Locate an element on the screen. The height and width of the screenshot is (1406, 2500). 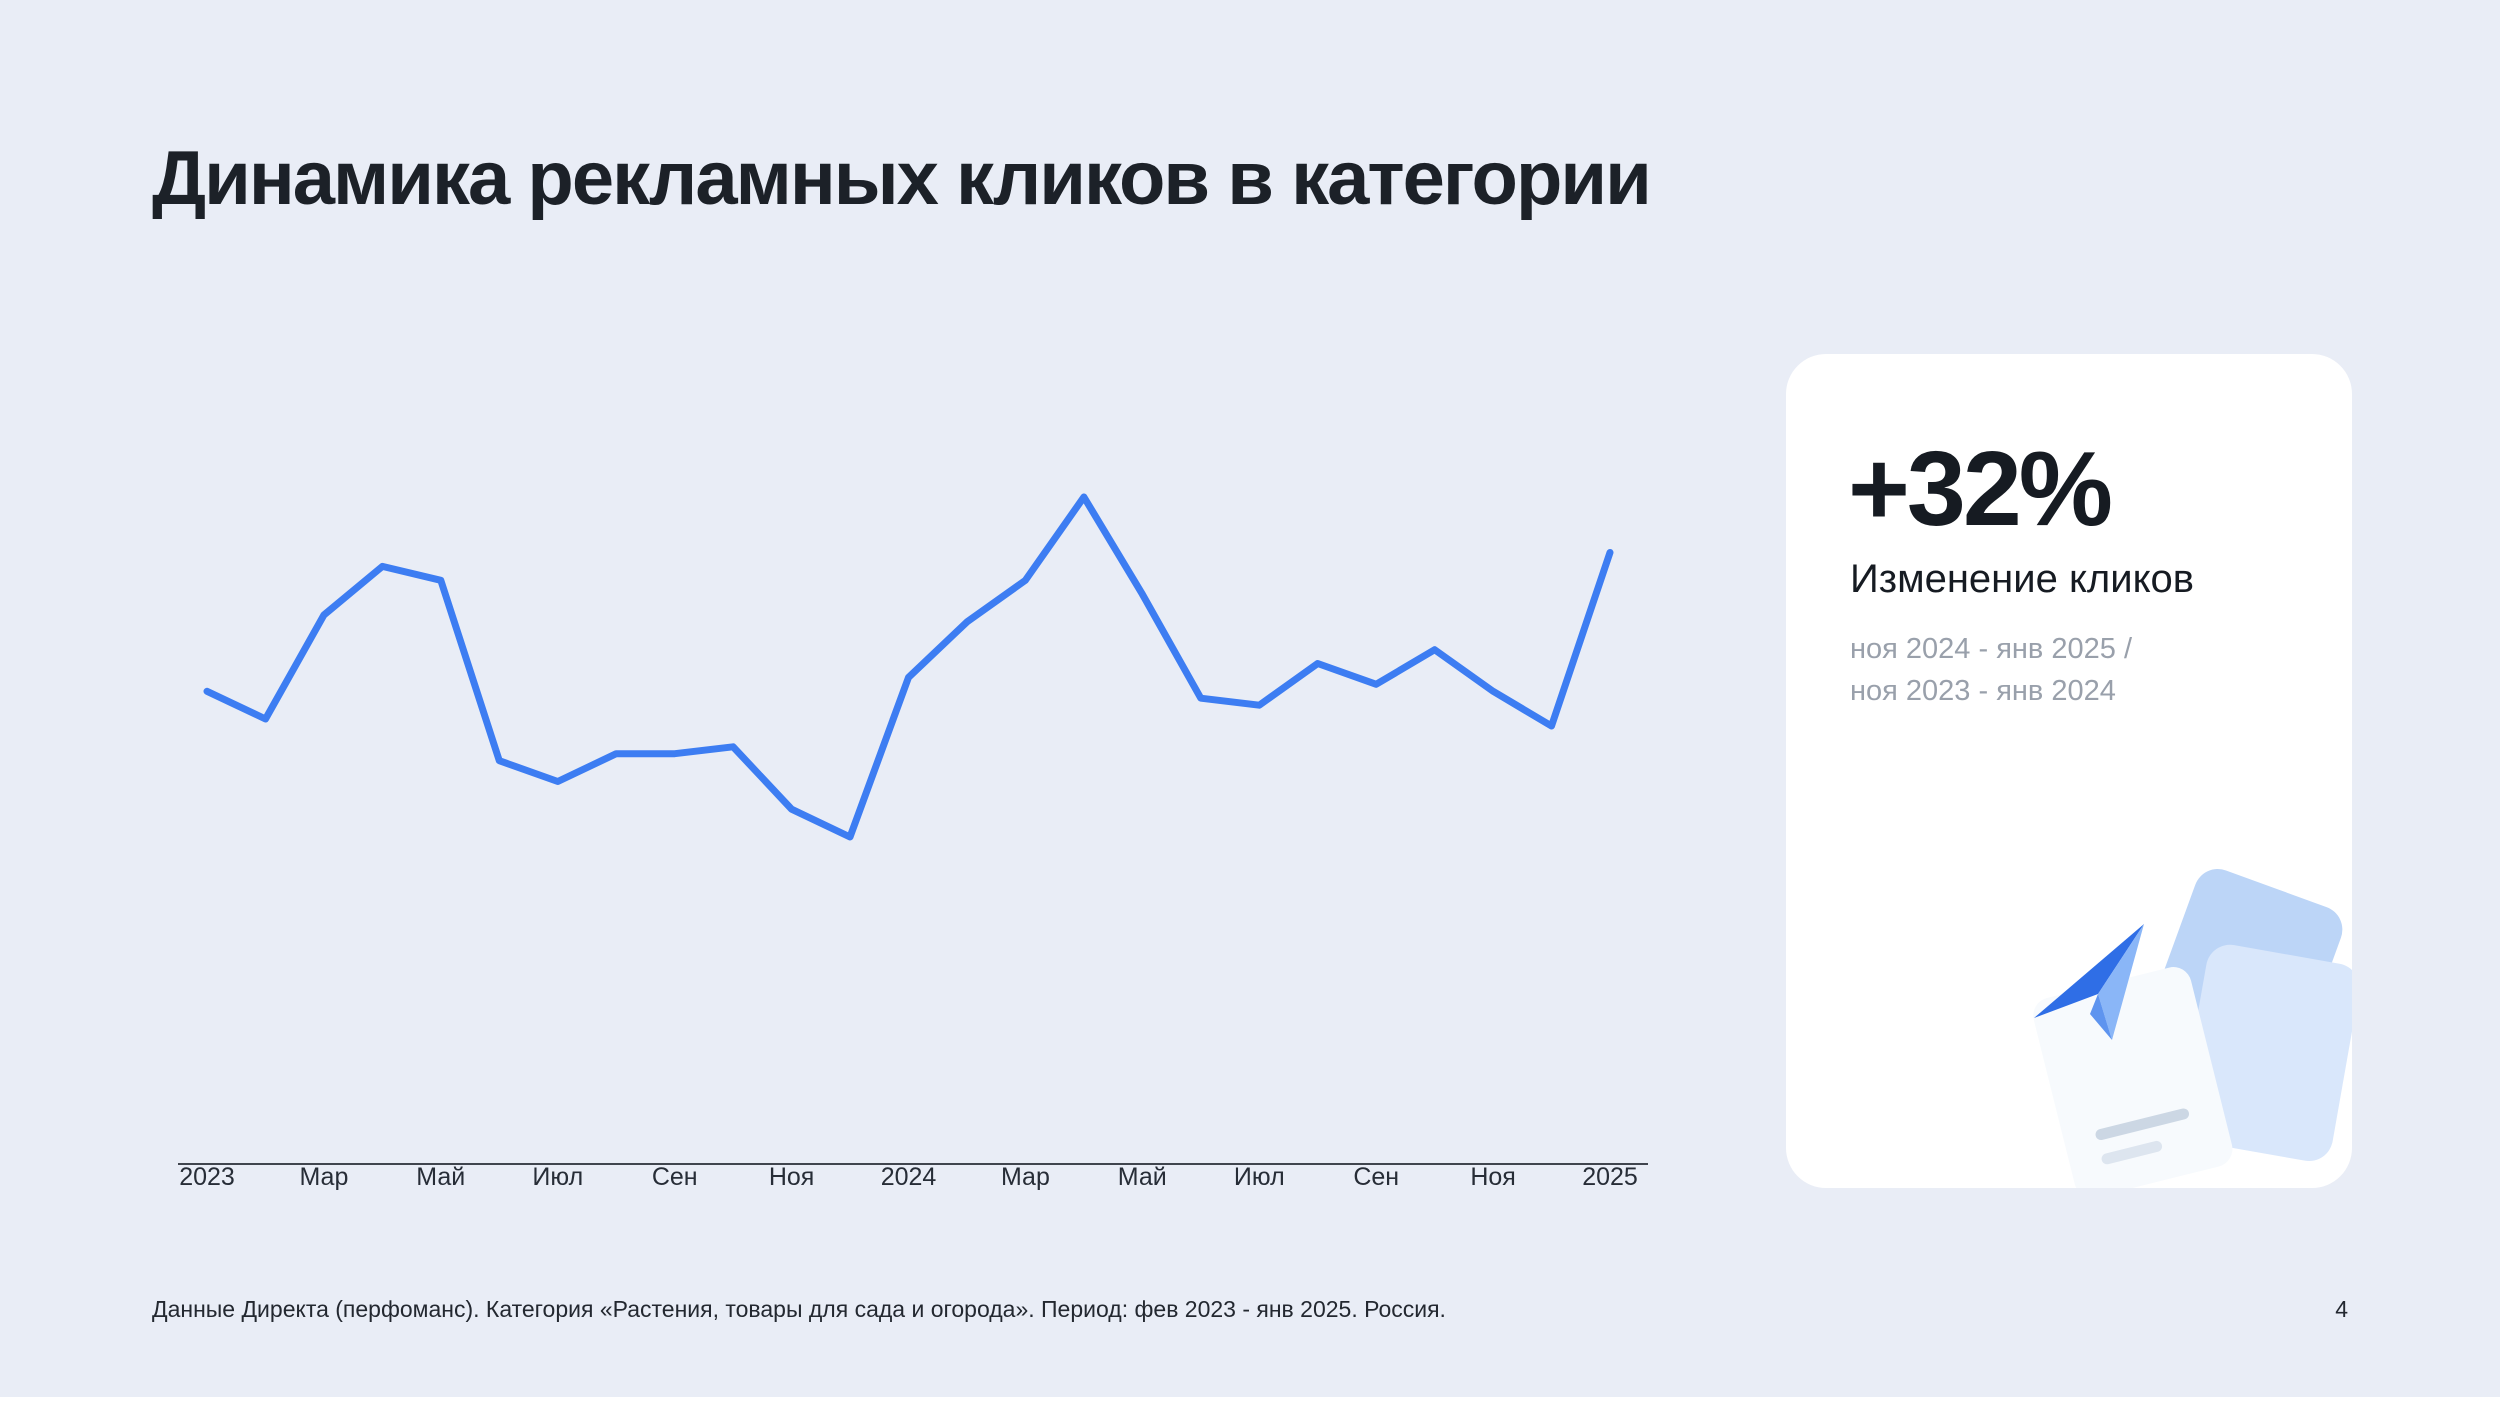
page-title: Динамика рекламных кликов в категории is located at coordinates (902, 178).